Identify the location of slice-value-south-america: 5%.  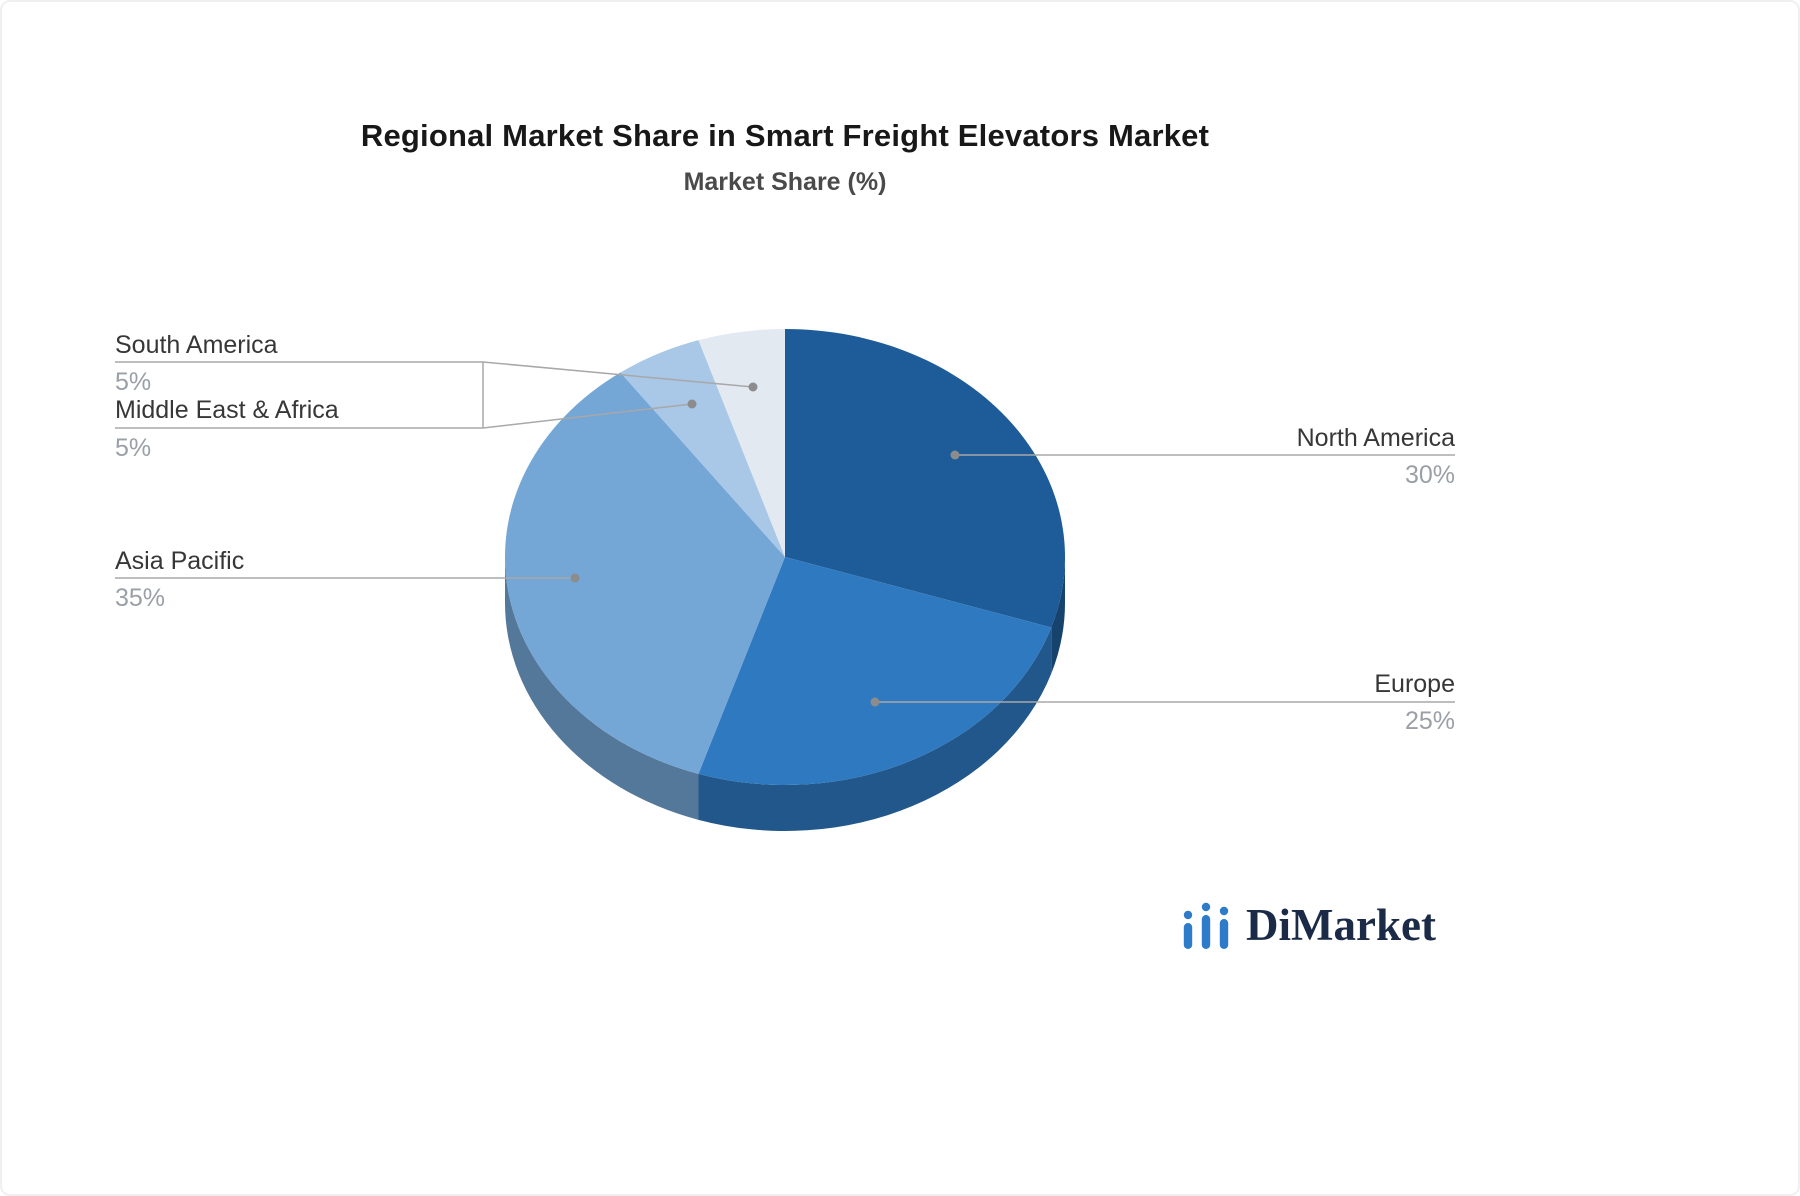
(133, 382).